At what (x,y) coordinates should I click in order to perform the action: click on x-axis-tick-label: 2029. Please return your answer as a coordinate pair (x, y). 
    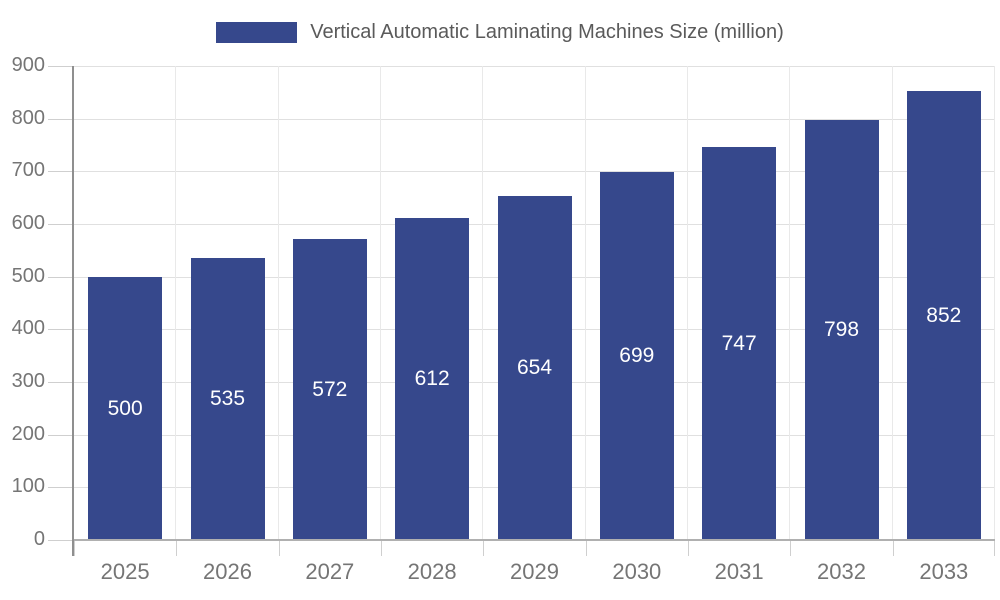
    Looking at the image, I should click on (534, 571).